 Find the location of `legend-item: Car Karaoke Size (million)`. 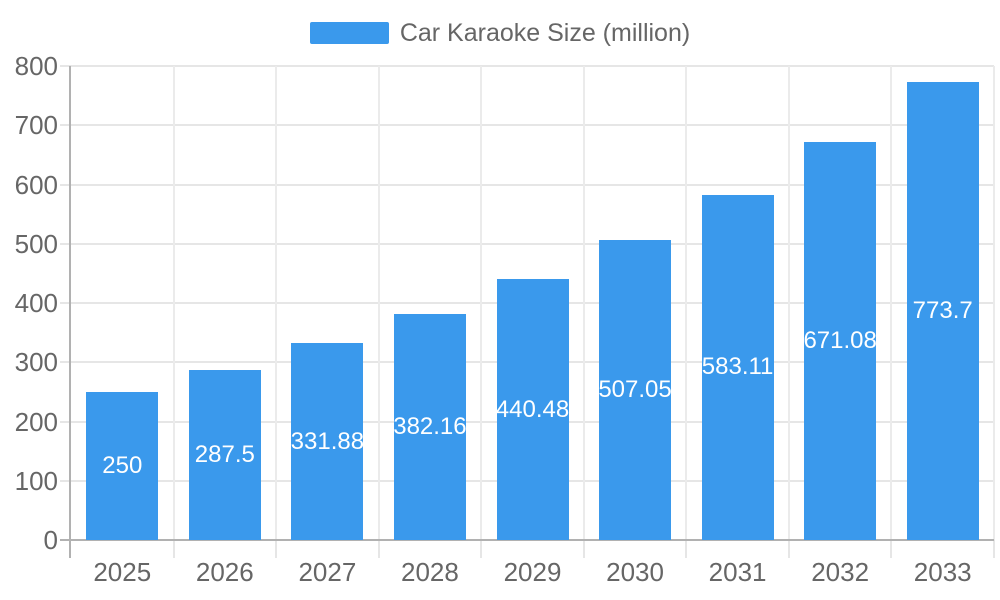

legend-item: Car Karaoke Size (million) is located at coordinates (500, 33).